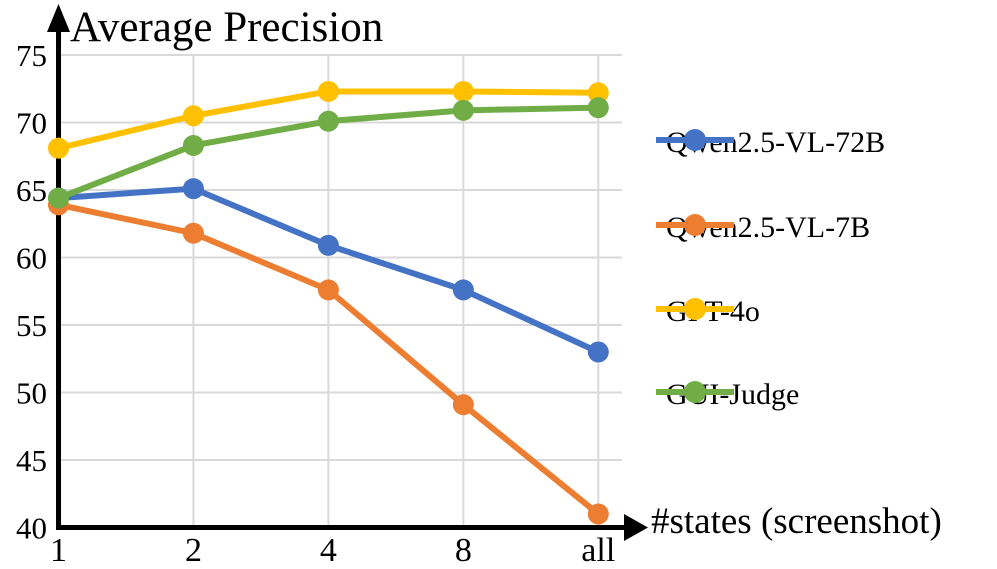 The width and height of the screenshot is (997, 569). Describe the element at coordinates (31, 528) in the screenshot. I see `y-tick-label: 40` at that location.